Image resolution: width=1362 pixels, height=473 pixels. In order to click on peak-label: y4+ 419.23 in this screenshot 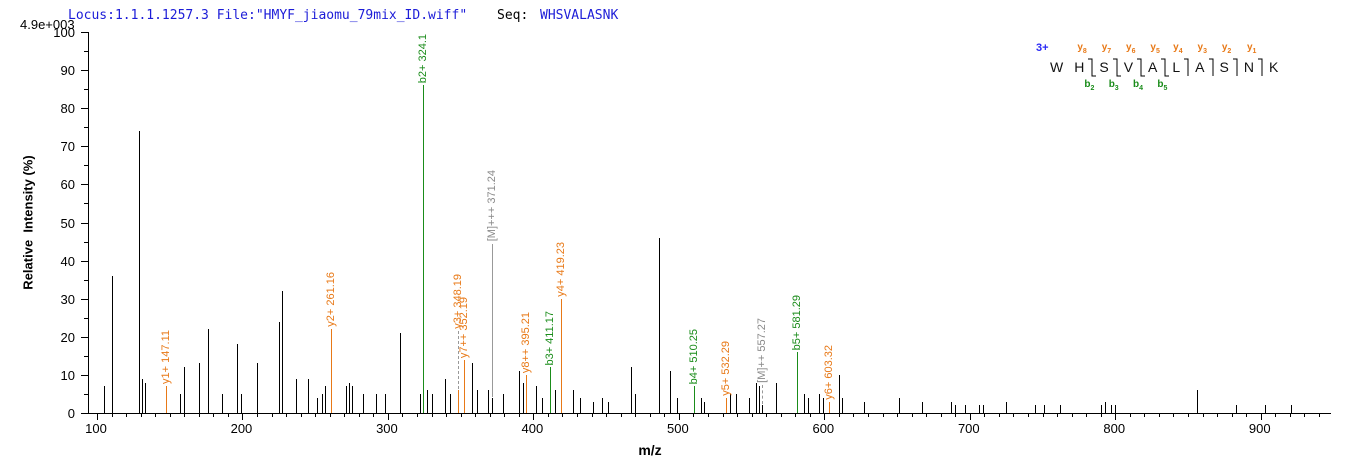, I will do `click(561, 269)`.